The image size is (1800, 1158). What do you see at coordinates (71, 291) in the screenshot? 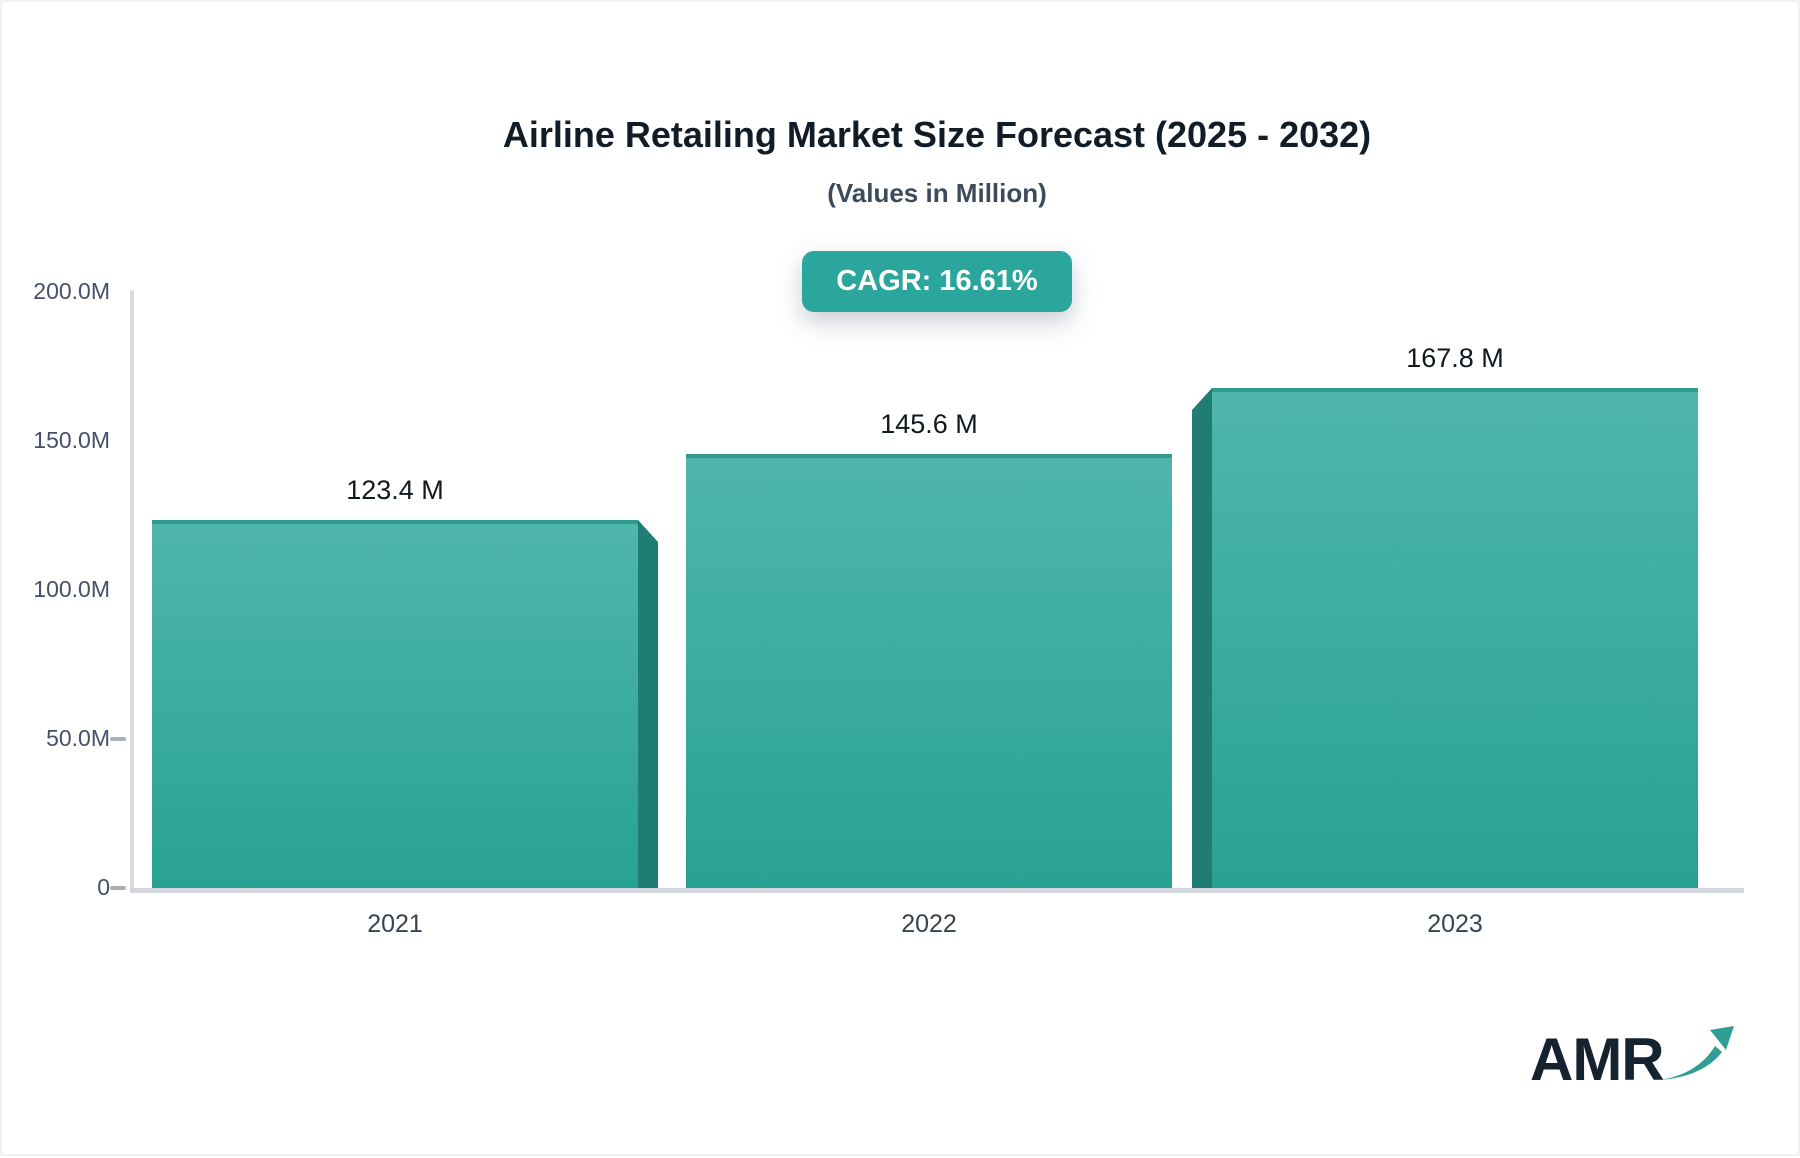
I see `y-axis-tick-label: 200.0M` at bounding box center [71, 291].